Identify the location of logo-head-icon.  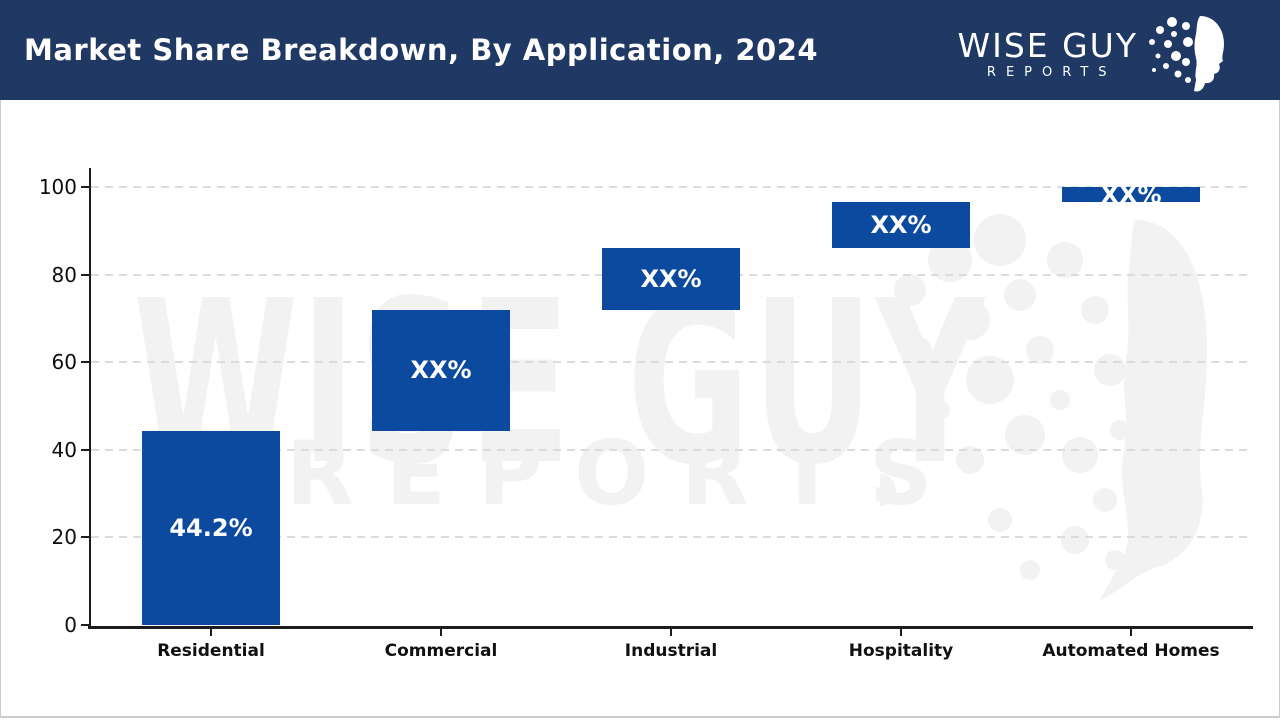
(1186, 54).